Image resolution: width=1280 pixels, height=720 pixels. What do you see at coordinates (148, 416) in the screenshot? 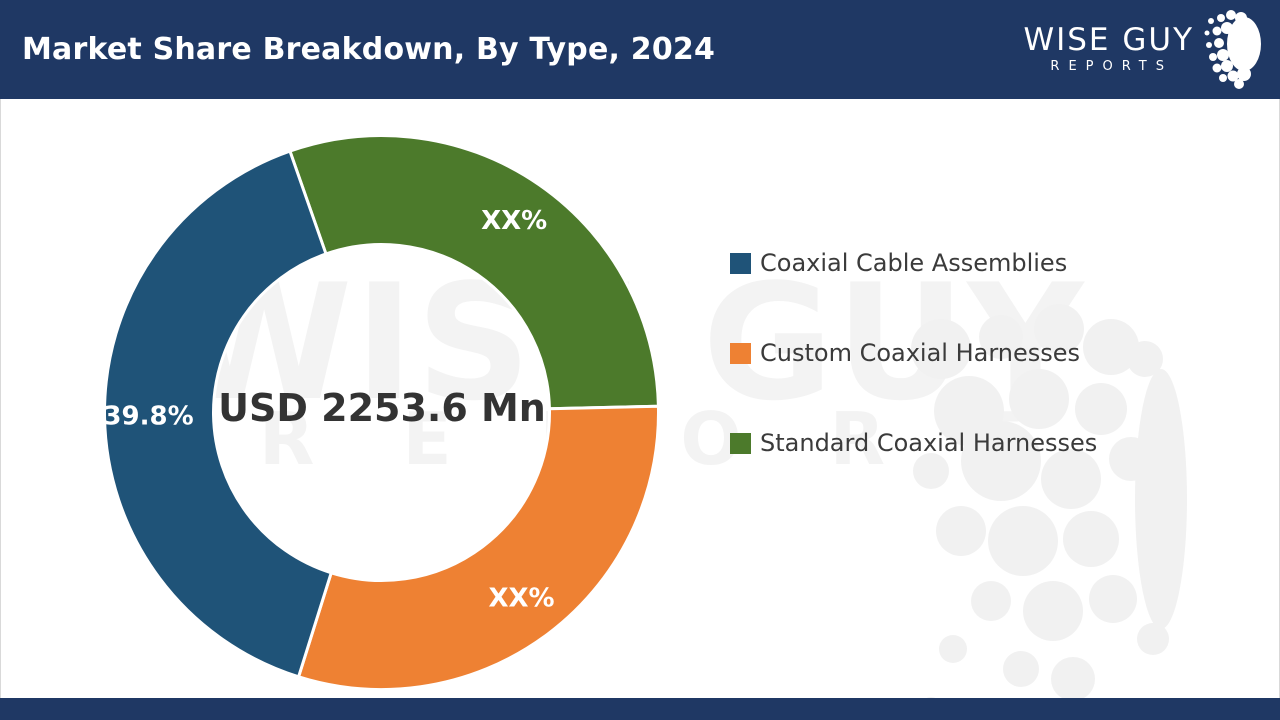
I see `slice-percent-label: 39.8%` at bounding box center [148, 416].